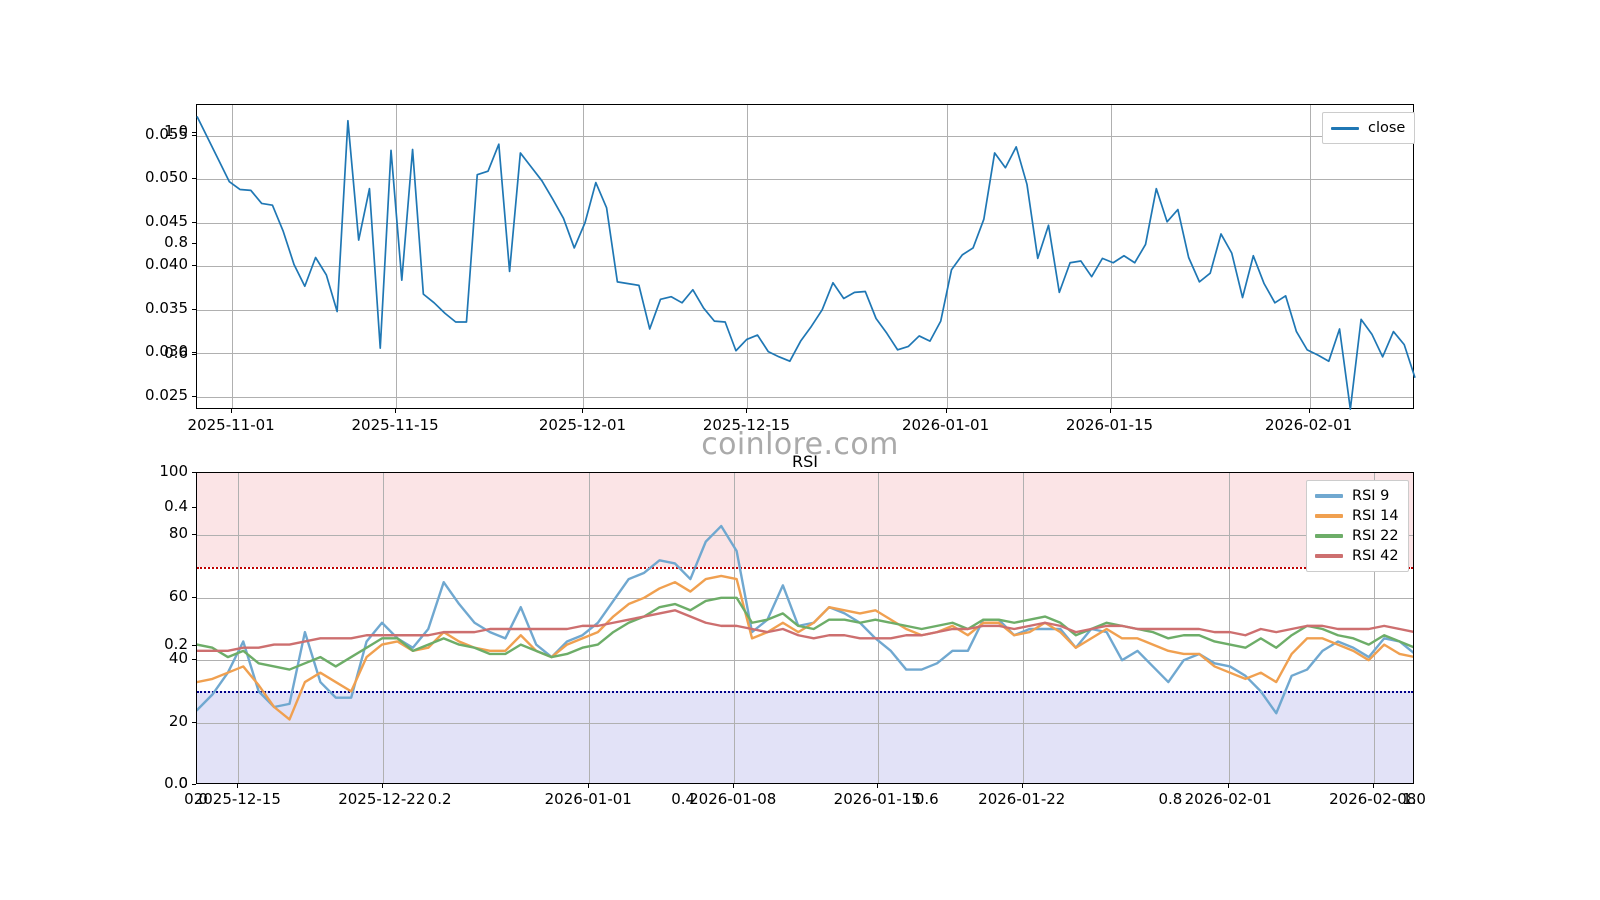  Describe the element at coordinates (439, 799) in the screenshot. I see `rsi-secondary-x-tick-label: 0.2` at that location.